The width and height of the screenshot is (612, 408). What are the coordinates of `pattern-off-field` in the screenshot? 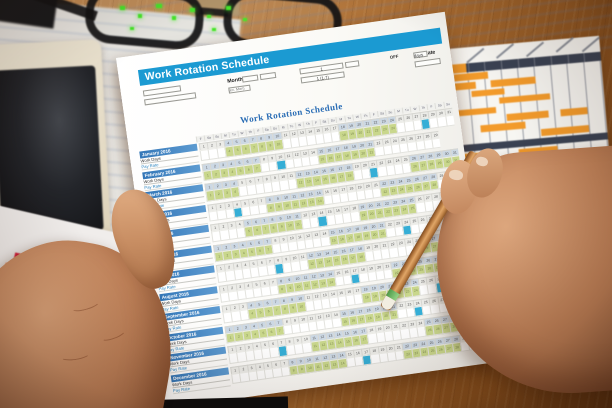 It's located at (352, 64).